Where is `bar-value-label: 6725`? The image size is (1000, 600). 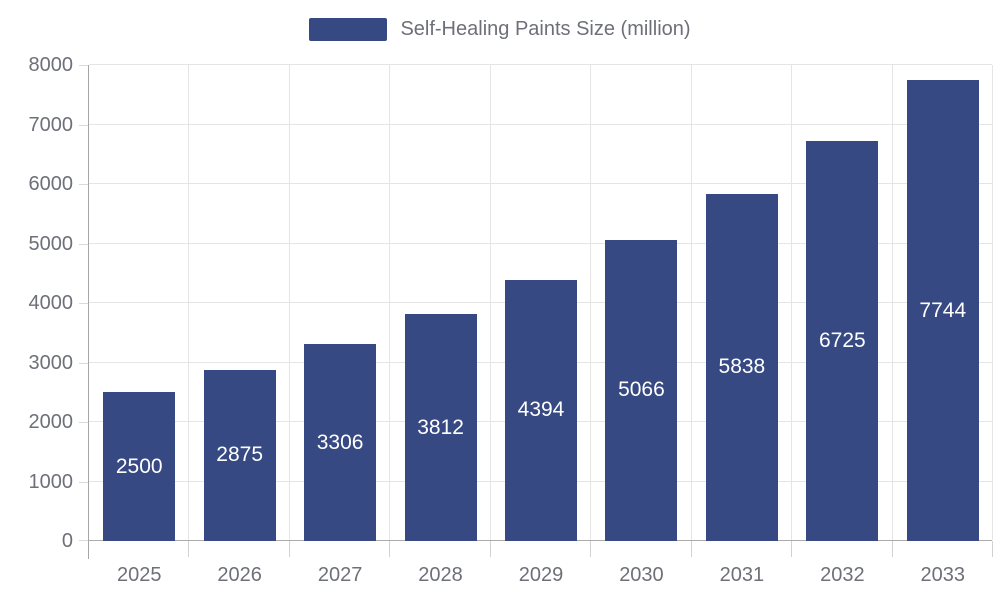
bar-value-label: 6725 is located at coordinates (842, 340).